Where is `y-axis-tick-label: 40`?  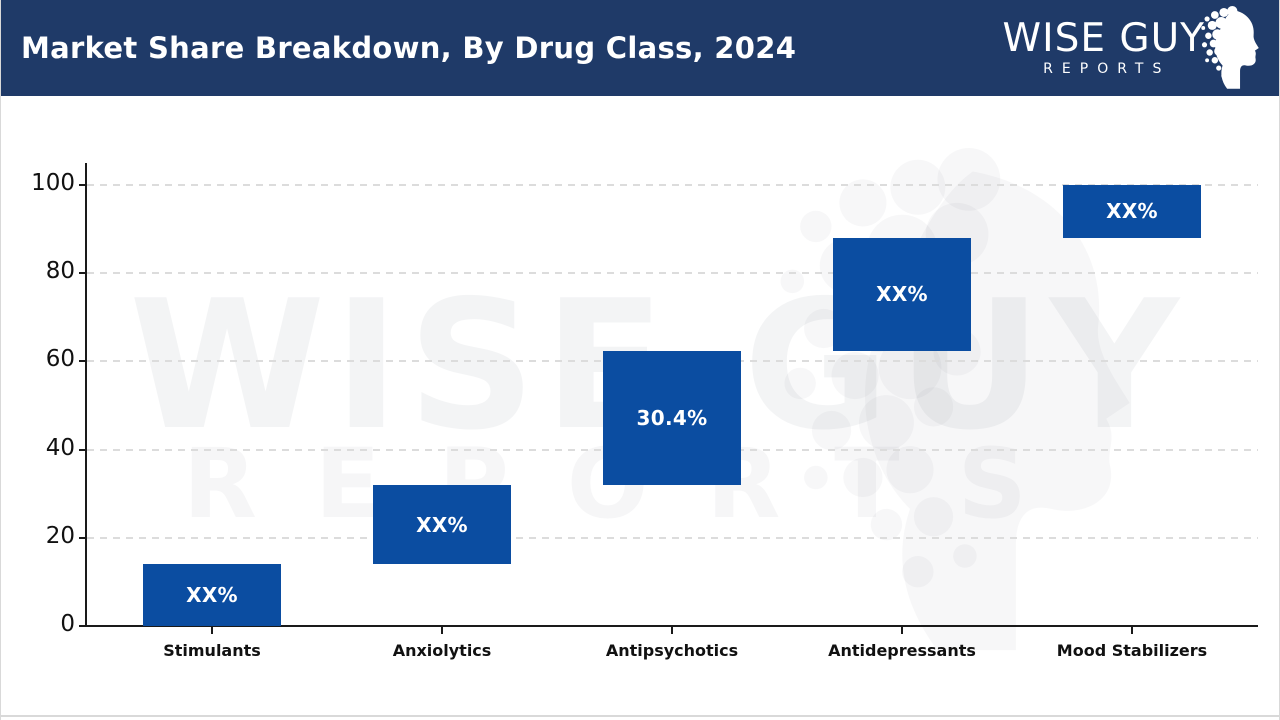 y-axis-tick-label: 40 is located at coordinates (60, 447).